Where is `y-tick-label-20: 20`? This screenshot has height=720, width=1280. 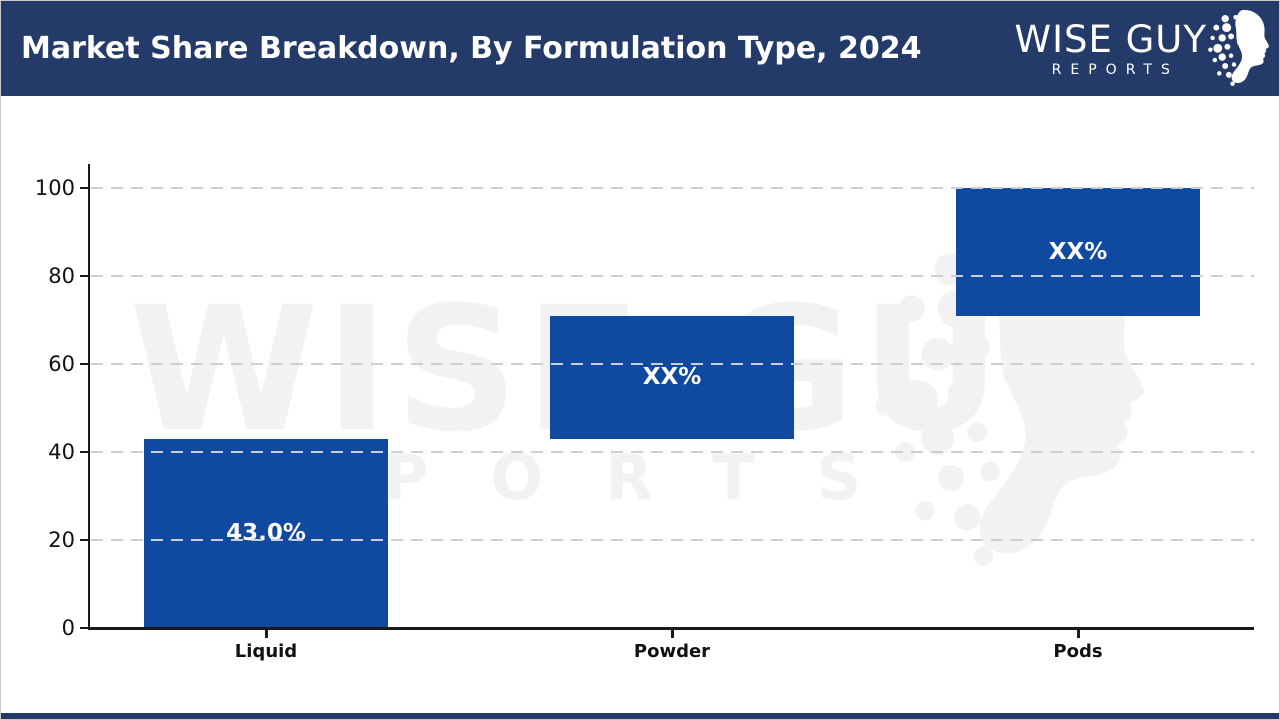
y-tick-label-20: 20 is located at coordinates (61, 540).